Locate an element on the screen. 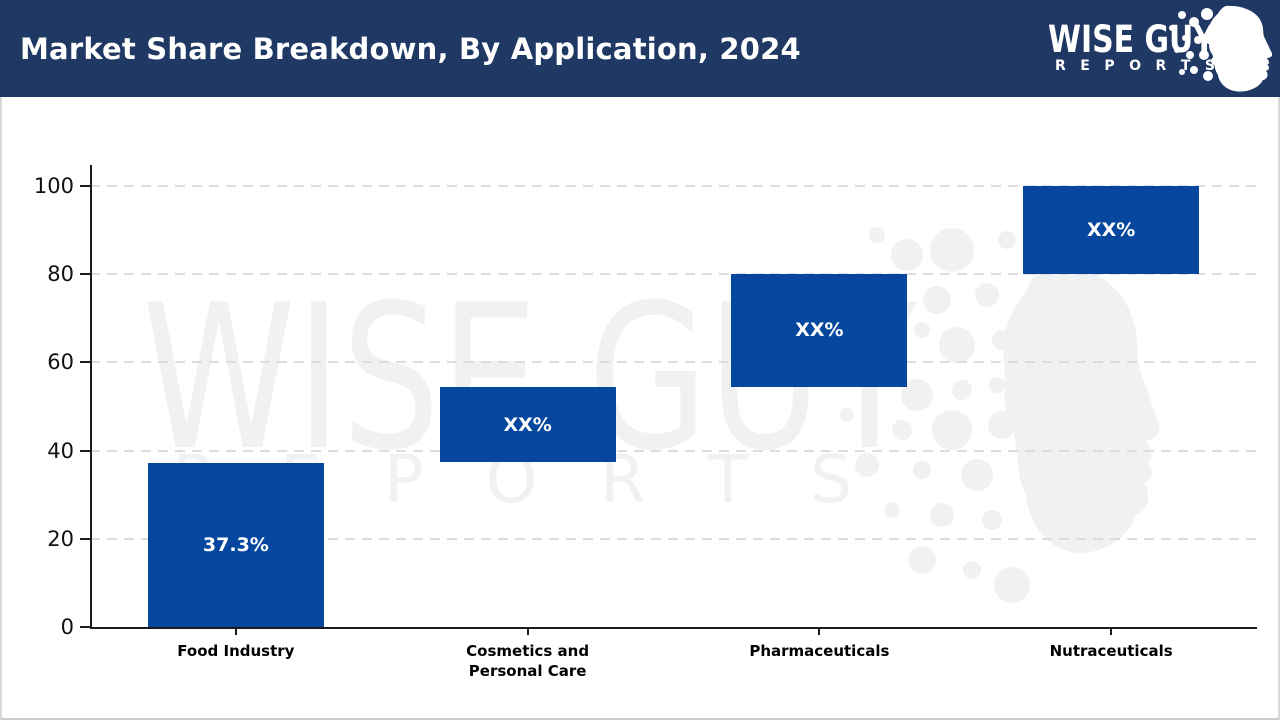 The width and height of the screenshot is (1280, 720). y-axis-tick-label: 40 is located at coordinates (60, 450).